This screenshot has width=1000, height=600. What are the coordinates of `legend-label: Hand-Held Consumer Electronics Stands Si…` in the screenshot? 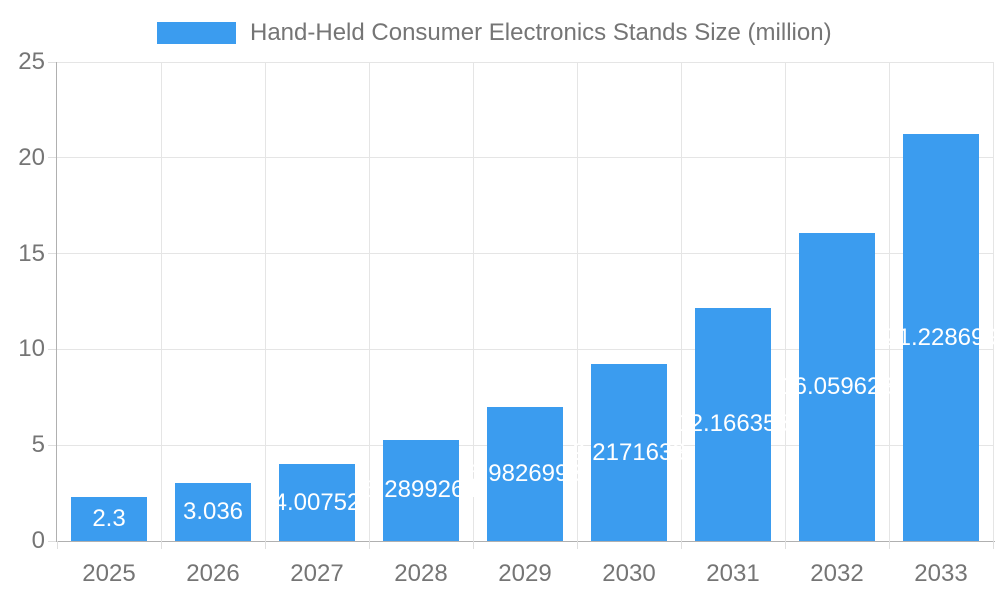 It's located at (541, 32).